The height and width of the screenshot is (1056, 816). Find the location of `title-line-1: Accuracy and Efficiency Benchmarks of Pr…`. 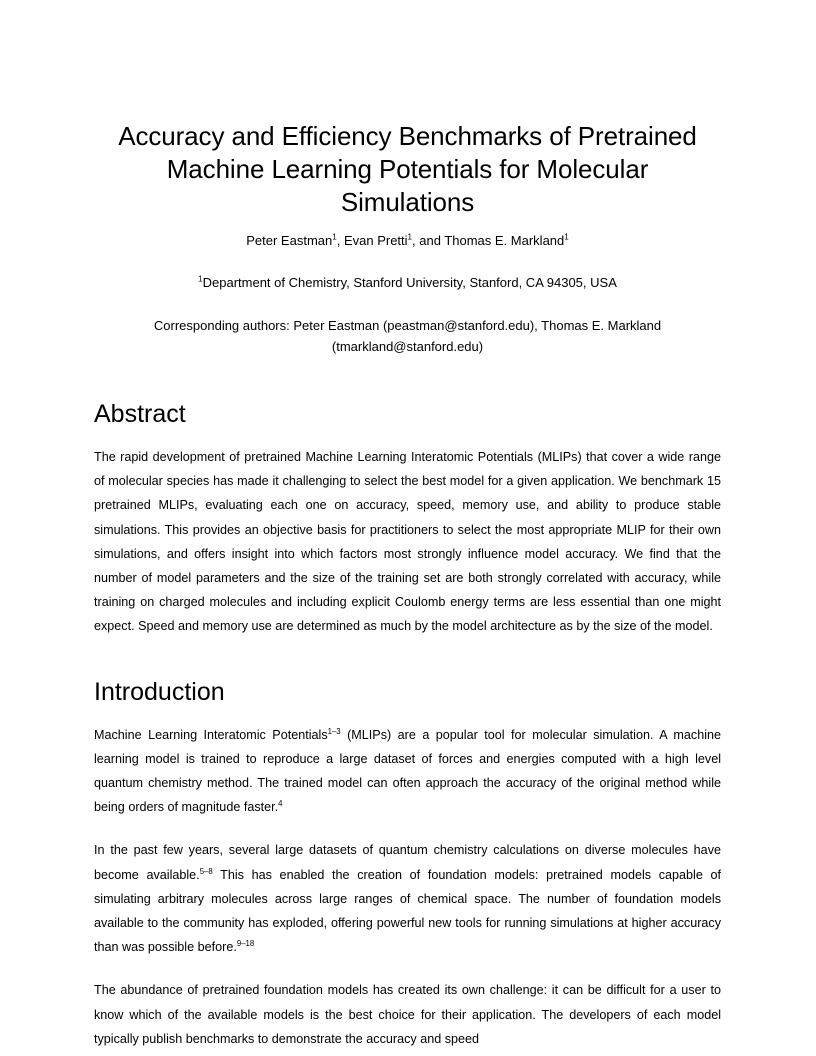

title-line-1: Accuracy and Efficiency Benchmarks of Pr… is located at coordinates (407, 136).